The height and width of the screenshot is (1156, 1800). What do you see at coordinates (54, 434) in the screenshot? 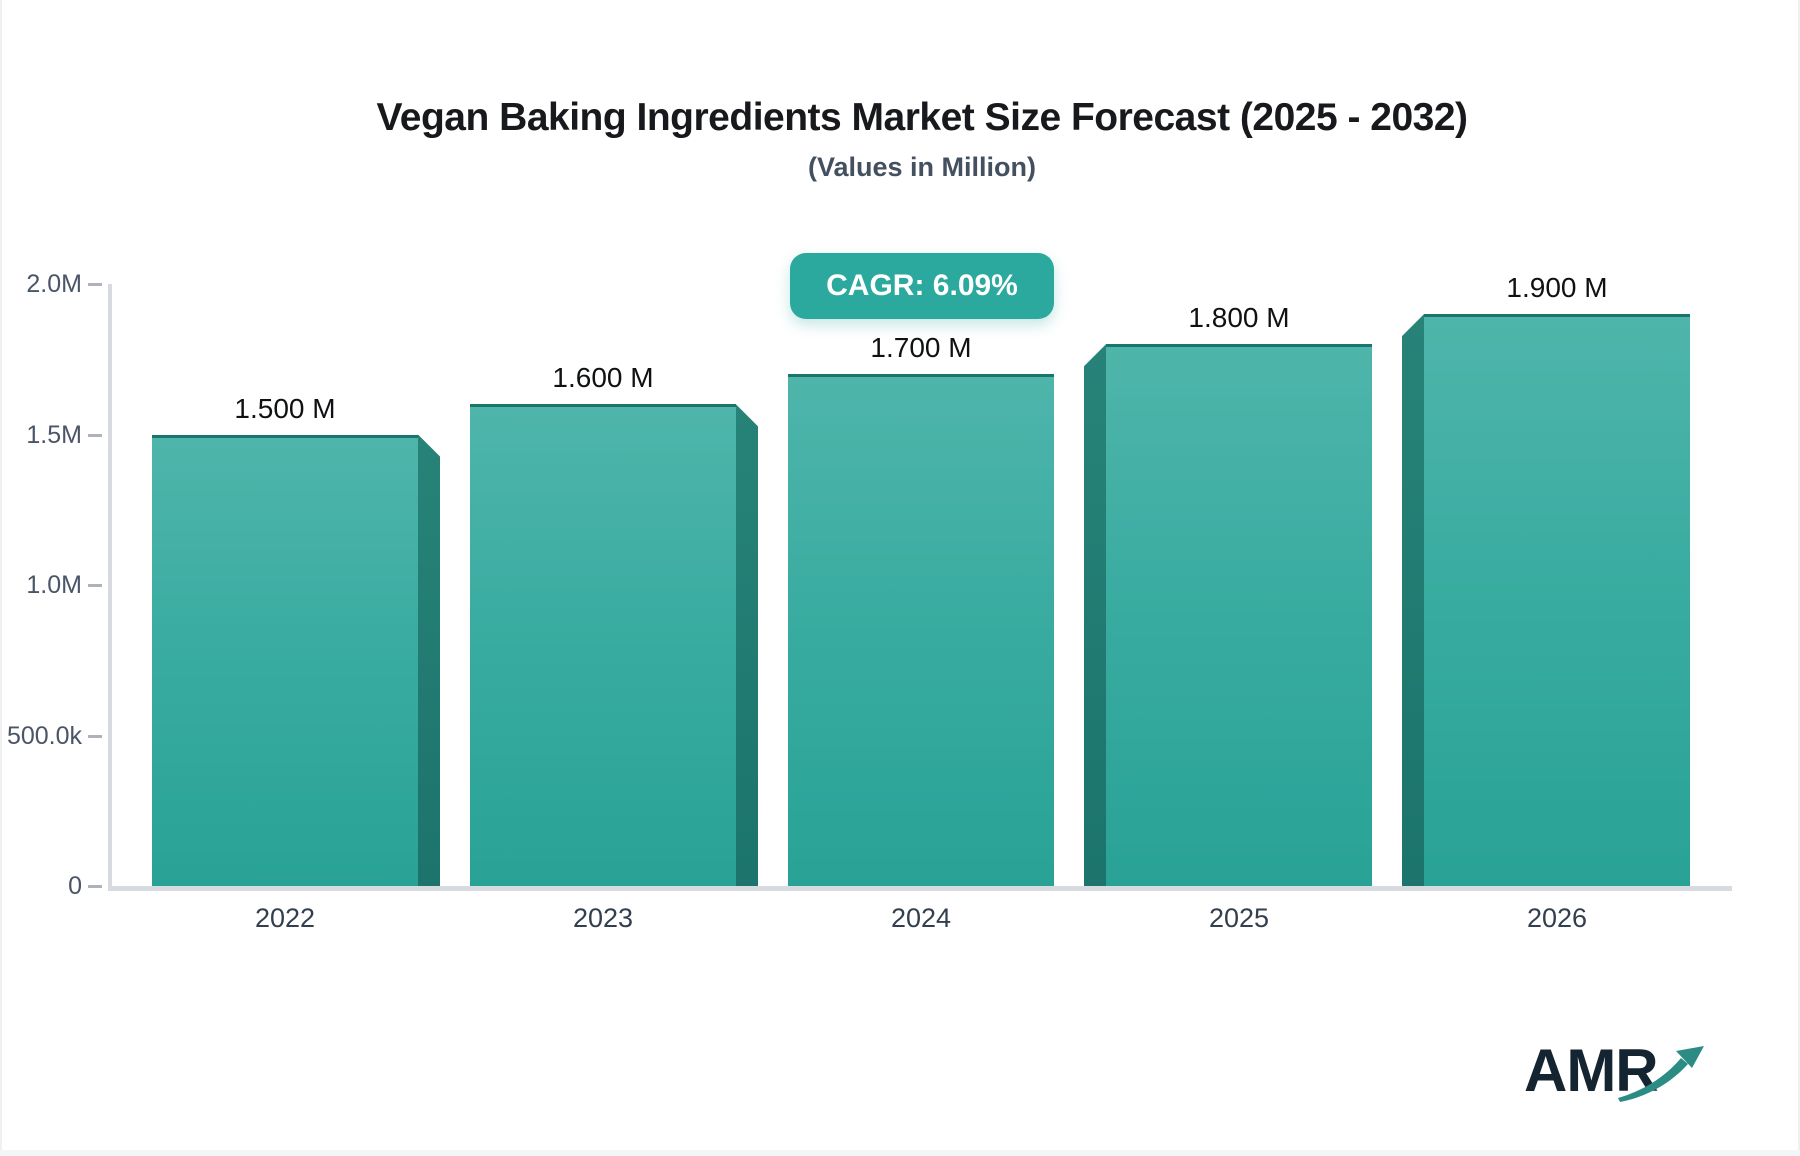
I see `y-axis-tick-label: 1.5M` at bounding box center [54, 434].